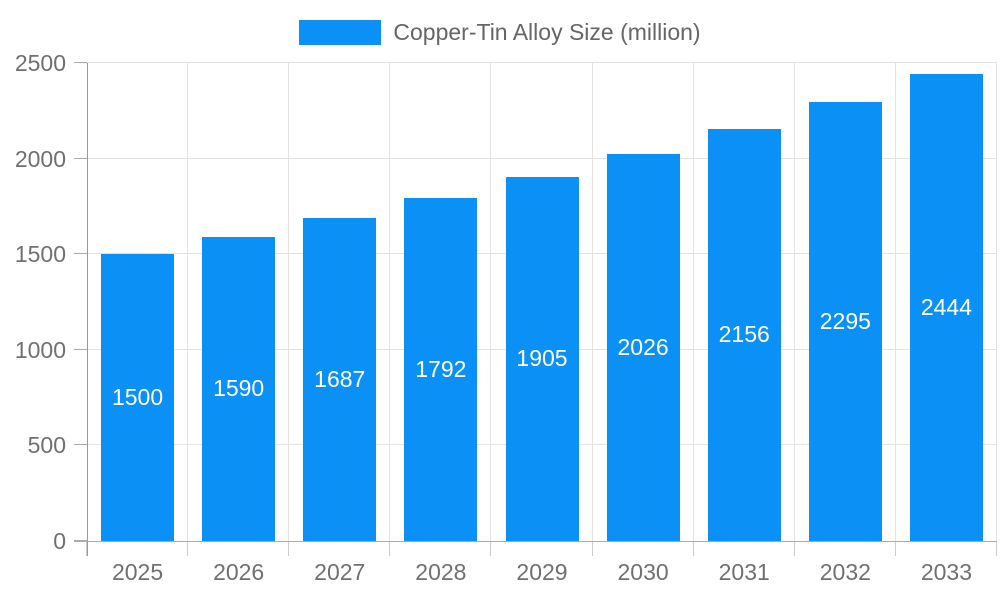 The image size is (1000, 600). What do you see at coordinates (40, 349) in the screenshot?
I see `y-tick-label-1000: 1000` at bounding box center [40, 349].